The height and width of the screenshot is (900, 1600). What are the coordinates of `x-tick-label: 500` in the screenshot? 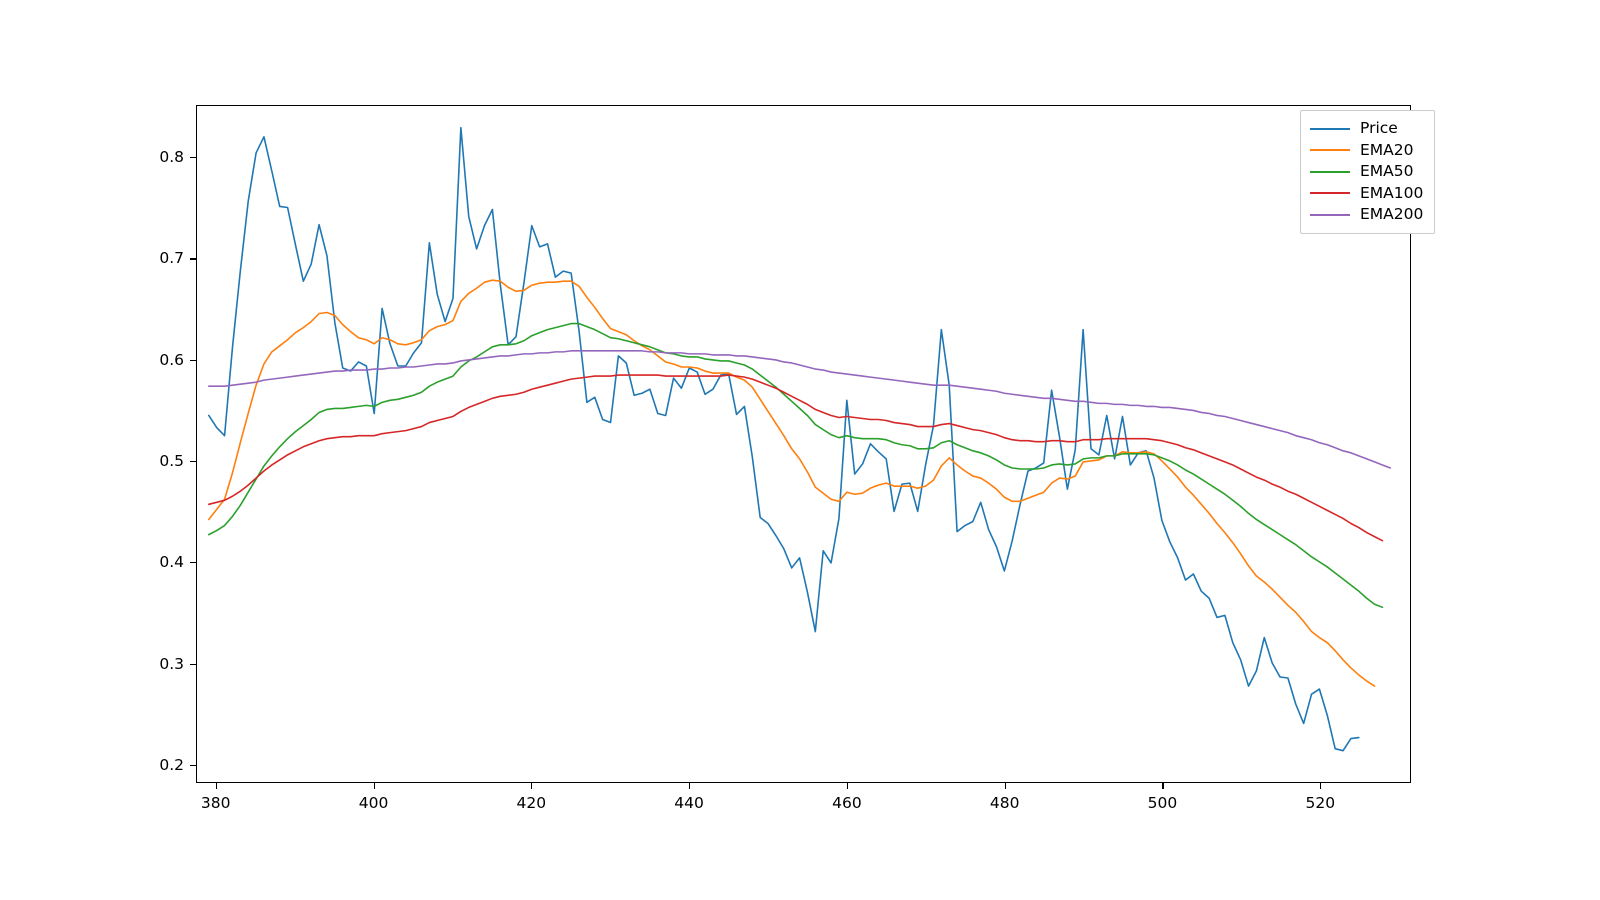 It's located at (1162, 803).